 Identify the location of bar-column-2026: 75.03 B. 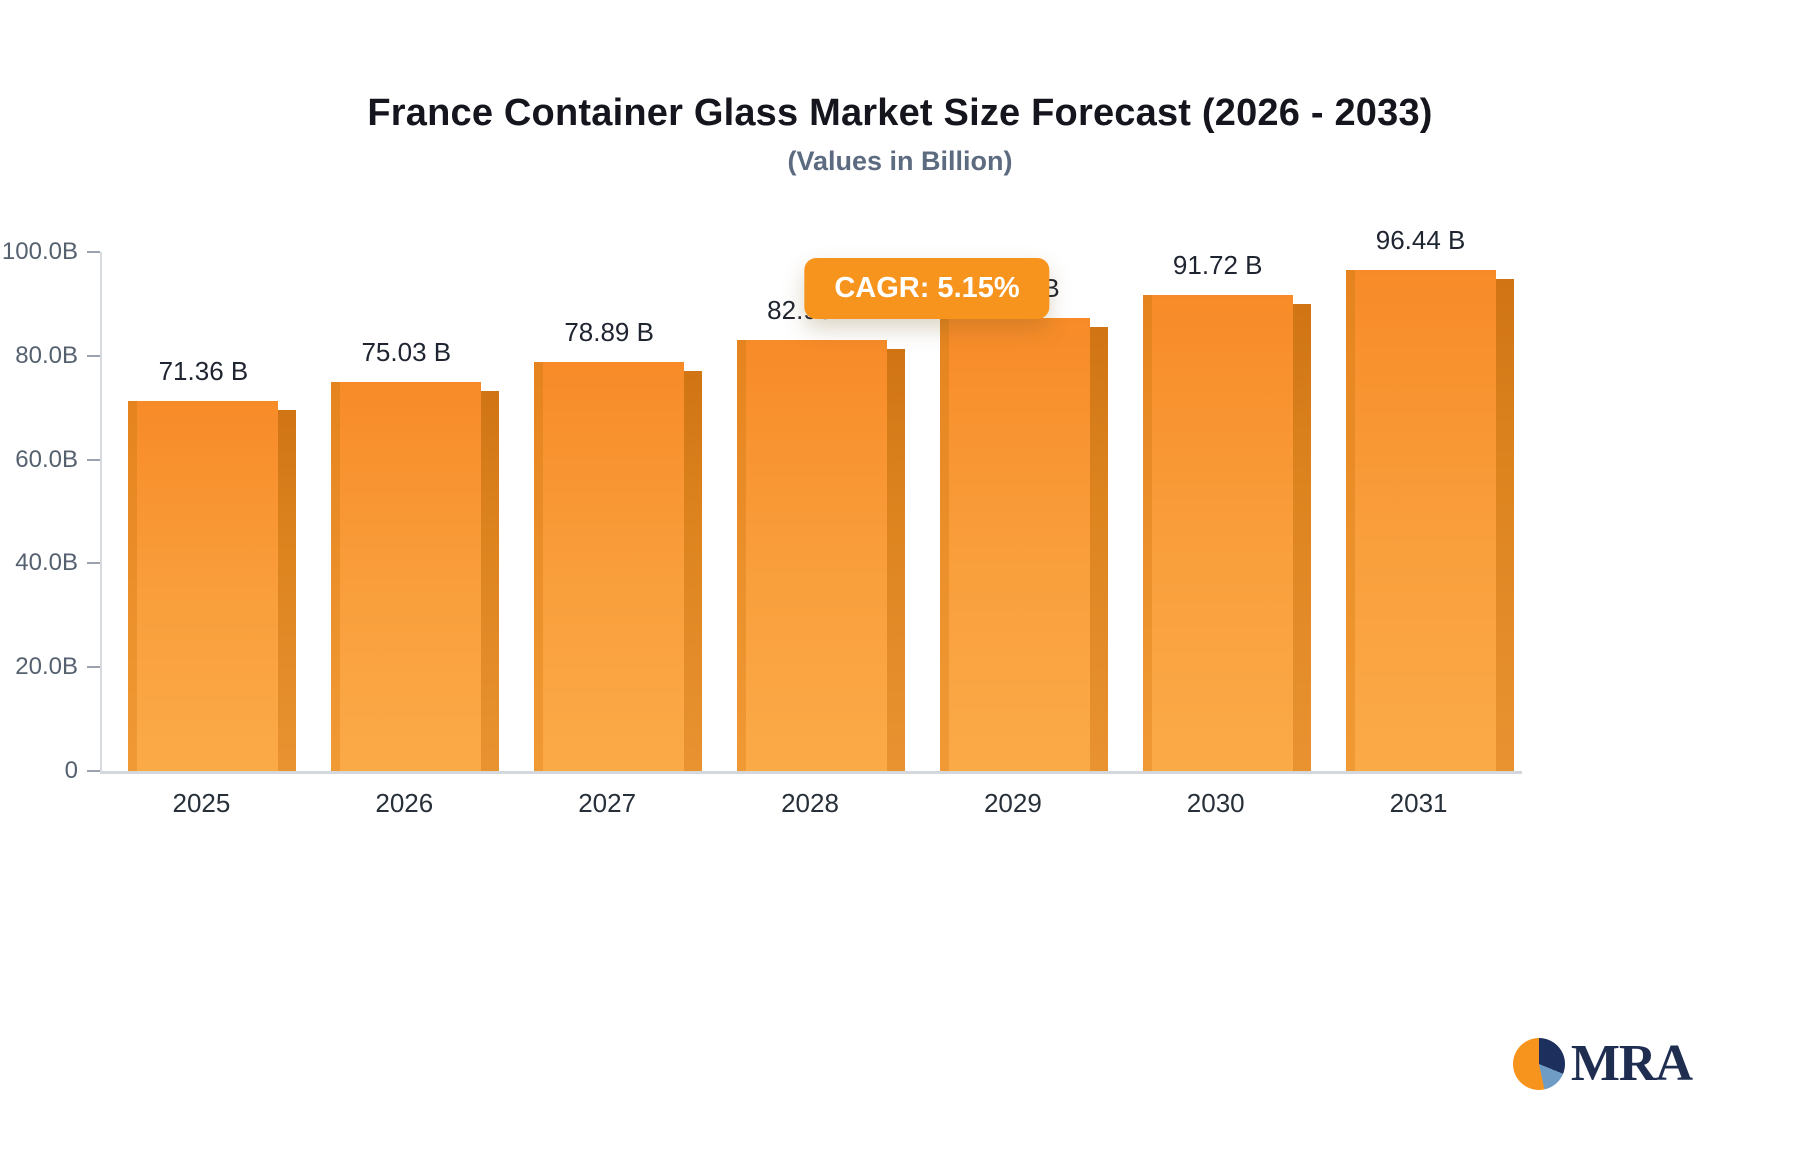
(406, 512).